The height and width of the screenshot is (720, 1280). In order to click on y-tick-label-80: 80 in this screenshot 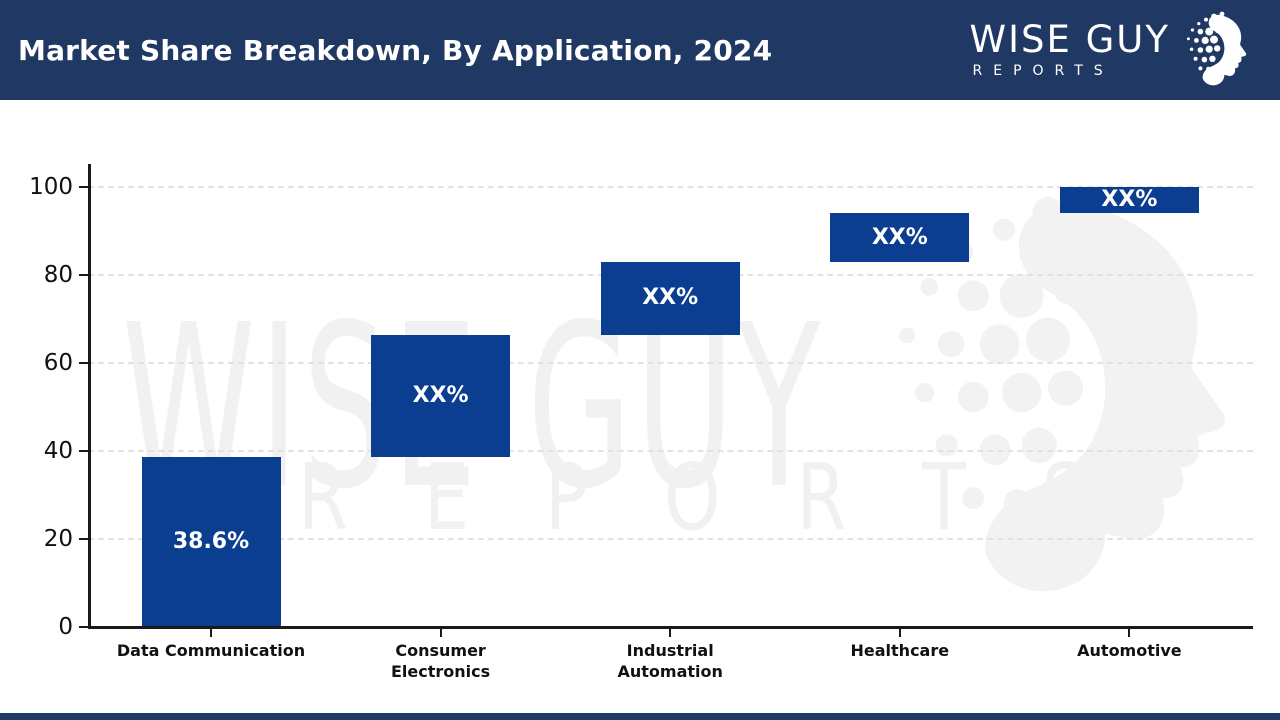, I will do `click(58, 275)`.